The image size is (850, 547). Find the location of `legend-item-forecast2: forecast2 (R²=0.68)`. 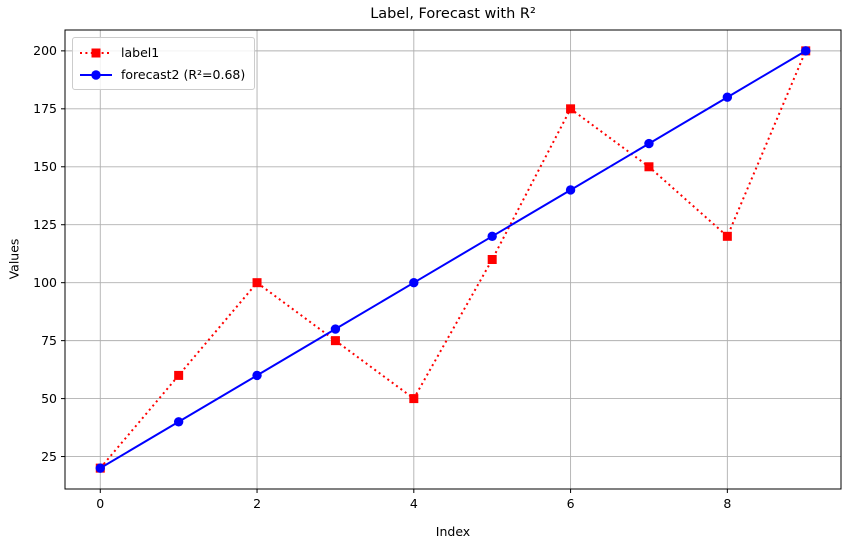

legend-item-forecast2: forecast2 (R²=0.68) is located at coordinates (162, 74).